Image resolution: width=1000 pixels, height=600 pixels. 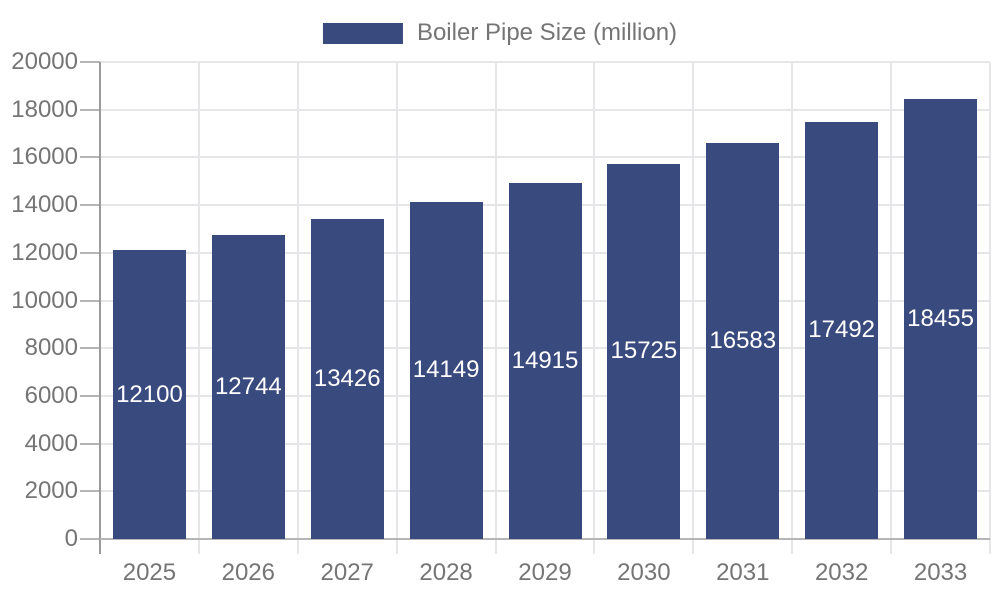 I want to click on y-tick-label: 20000, so click(x=44, y=61).